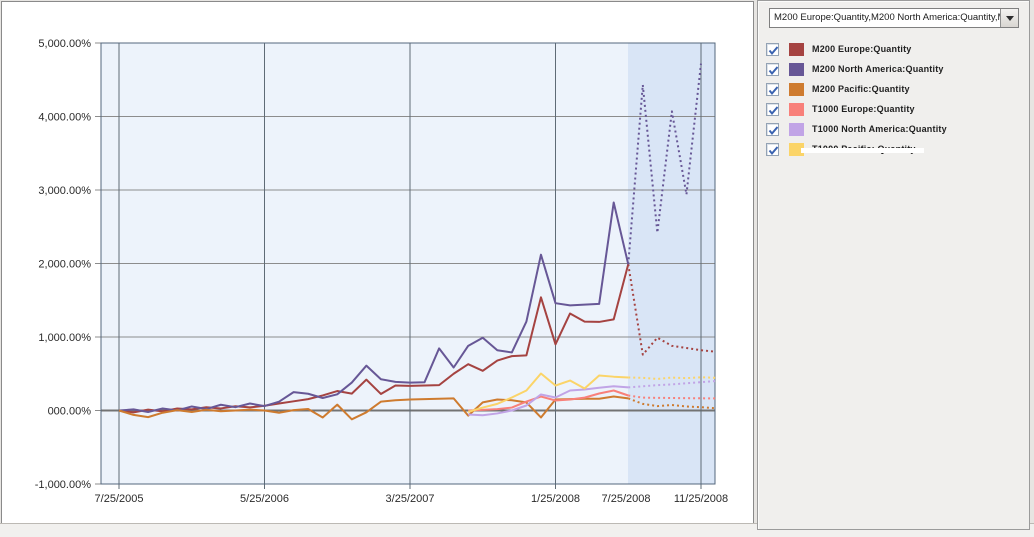  What do you see at coordinates (64, 118) in the screenshot?
I see `y-axis-label: 4,000.00%` at bounding box center [64, 118].